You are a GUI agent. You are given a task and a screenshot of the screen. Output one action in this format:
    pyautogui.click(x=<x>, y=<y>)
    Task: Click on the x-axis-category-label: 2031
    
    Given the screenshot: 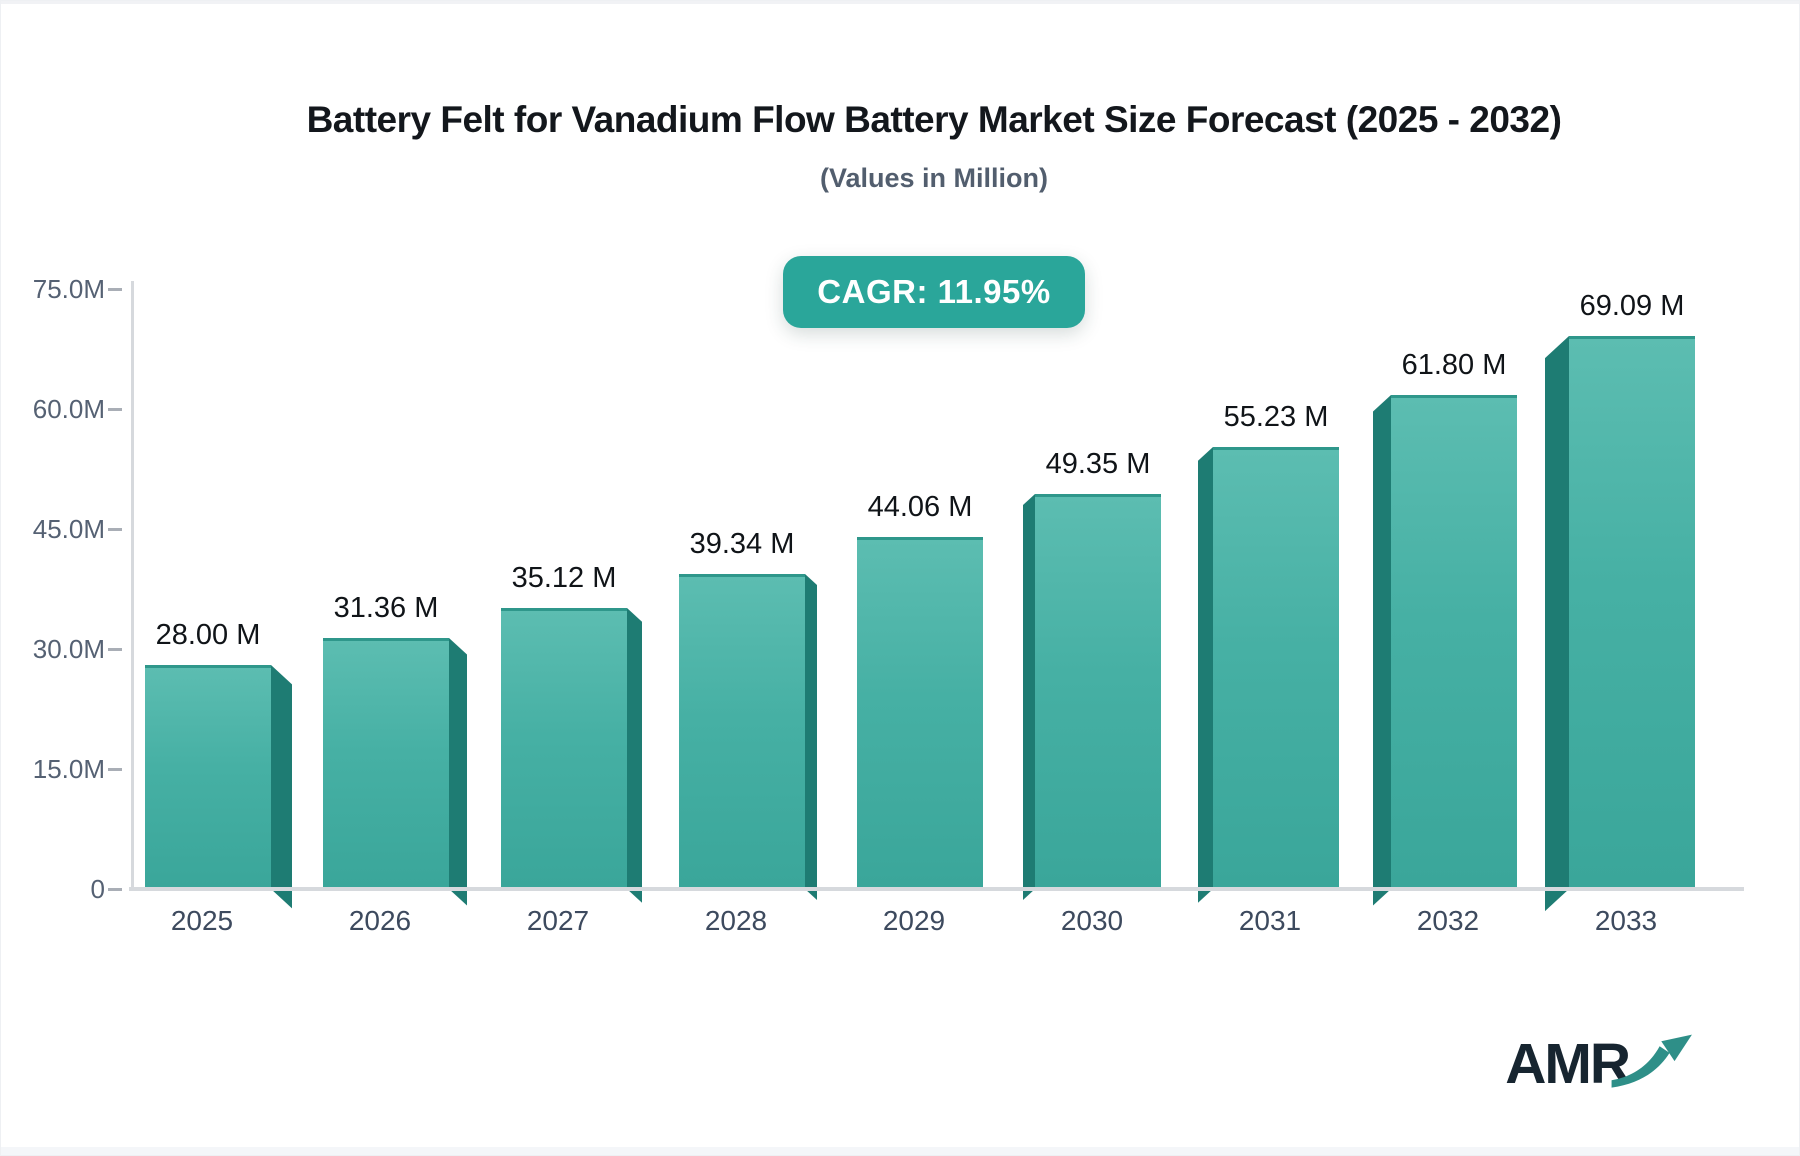 What is the action you would take?
    pyautogui.click(x=1270, y=920)
    